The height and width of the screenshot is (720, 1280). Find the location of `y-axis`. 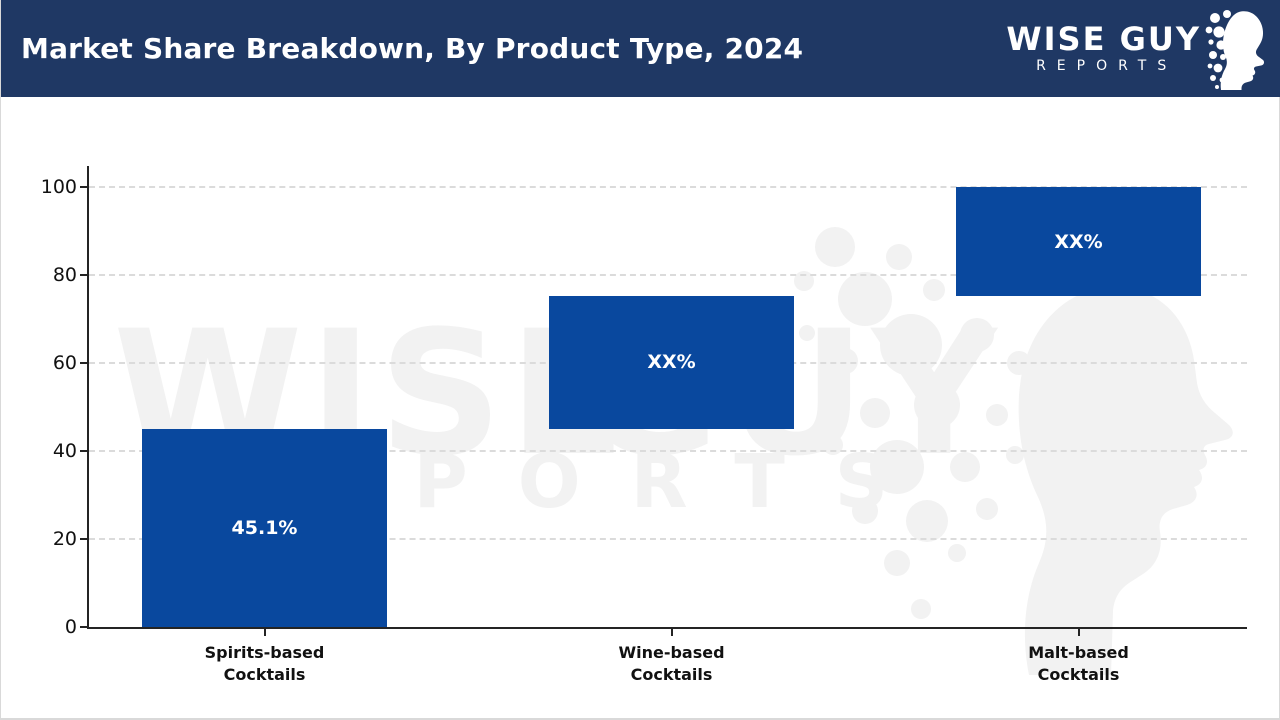

y-axis is located at coordinates (88, 397).